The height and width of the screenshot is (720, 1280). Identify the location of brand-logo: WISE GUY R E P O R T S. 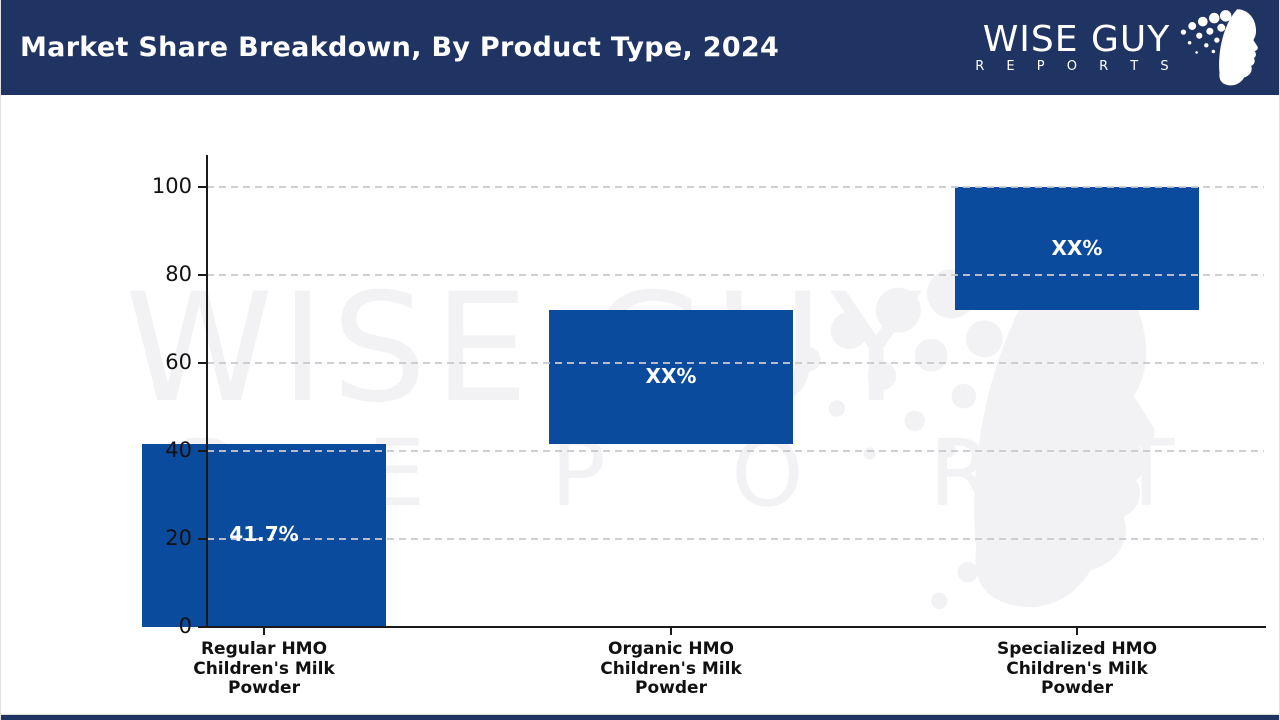
(1119, 48).